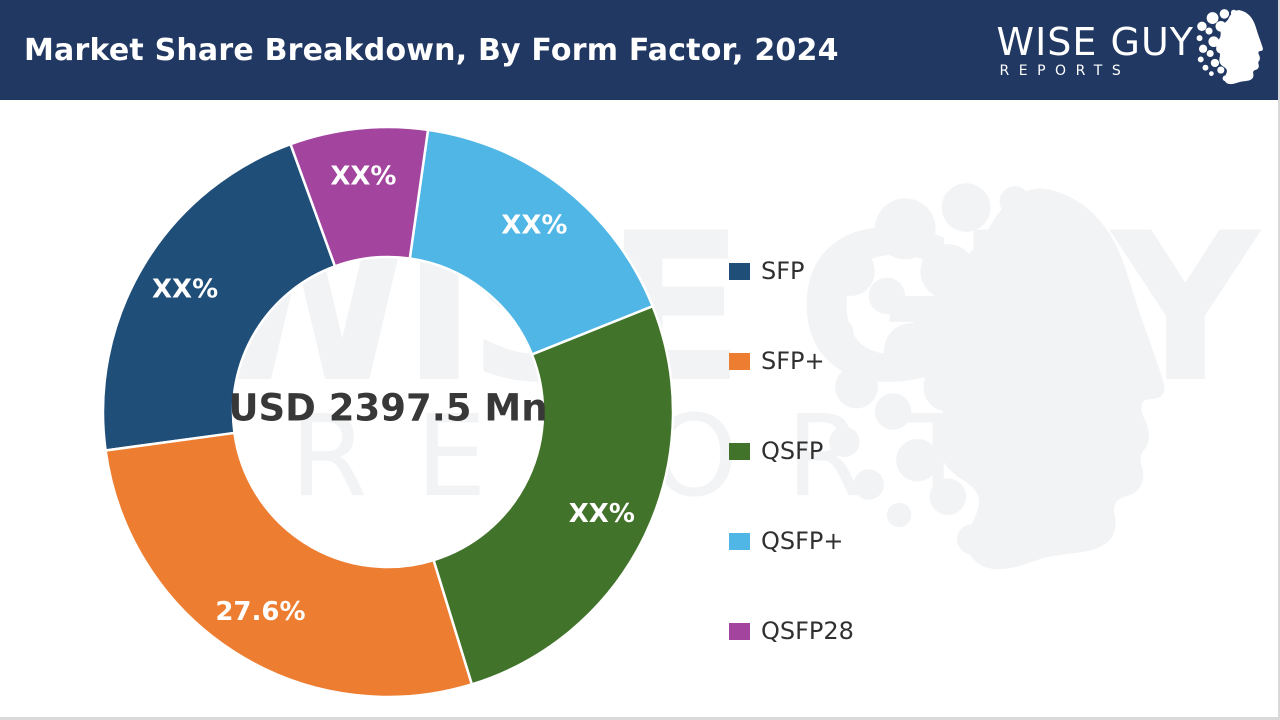 This screenshot has height=720, width=1280. I want to click on slice-value-label-qsfp: XX%, so click(602, 514).